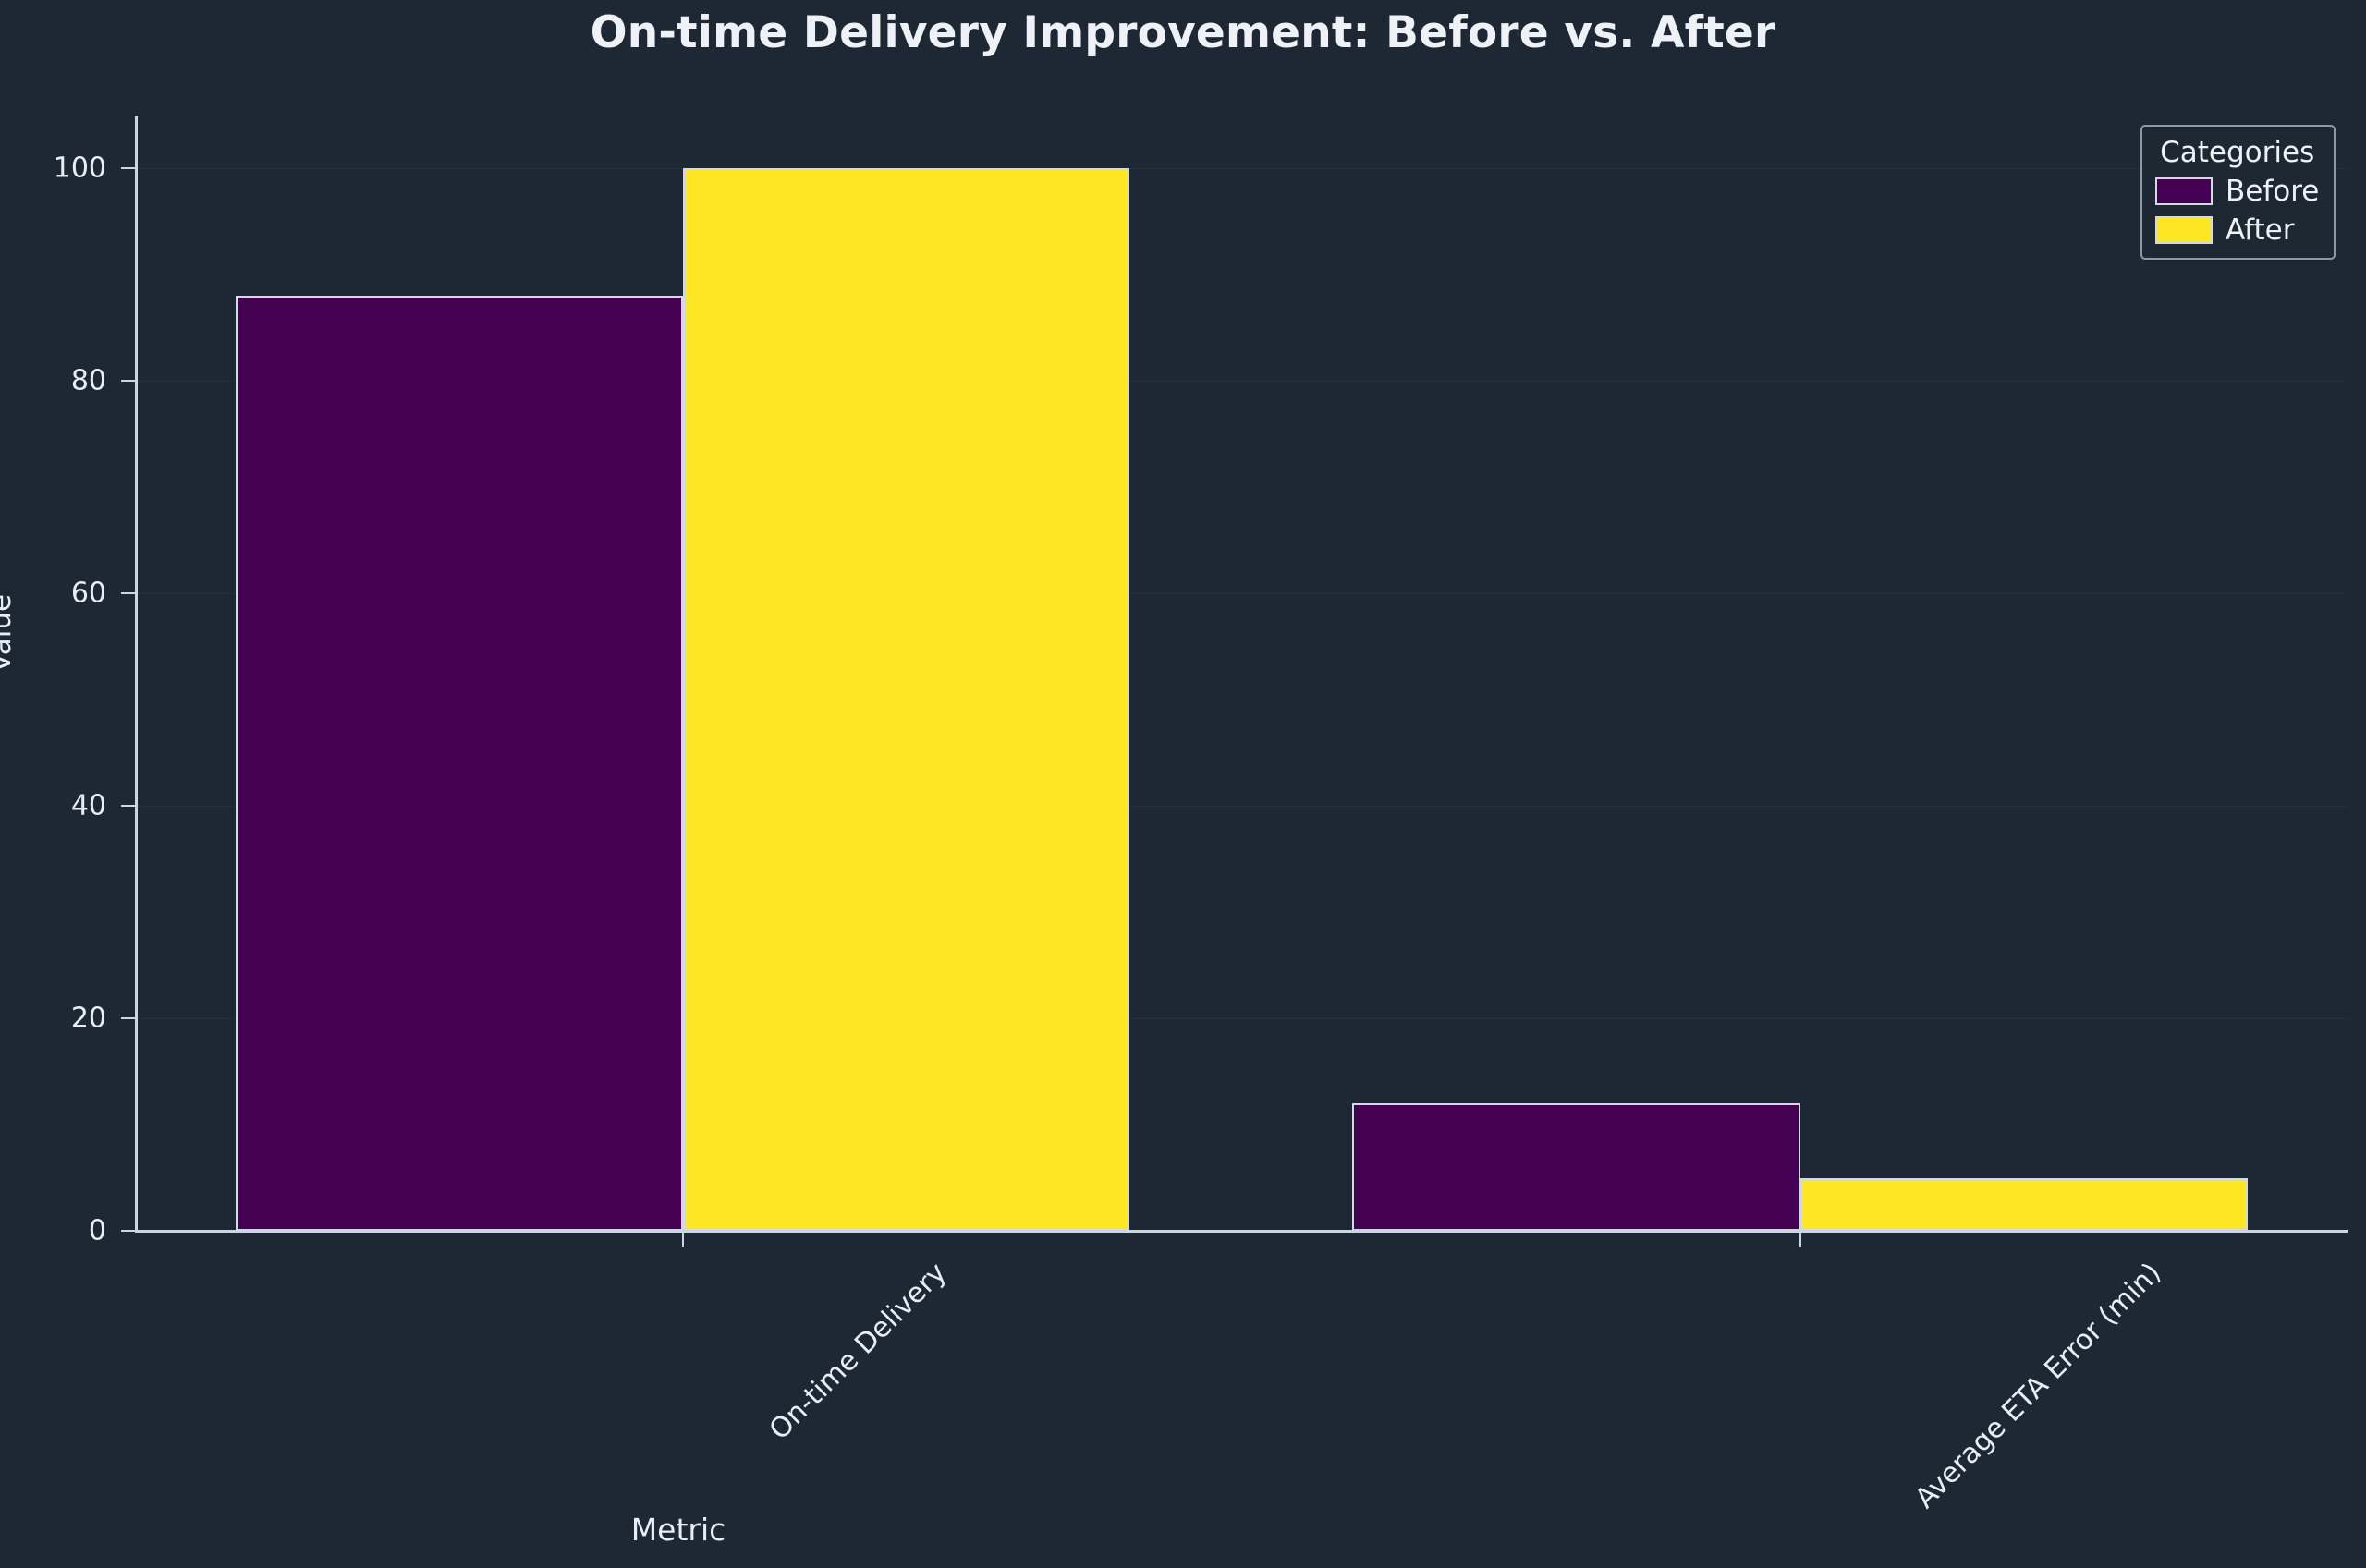  What do you see at coordinates (2260, 230) in the screenshot?
I see `legend-label: After` at bounding box center [2260, 230].